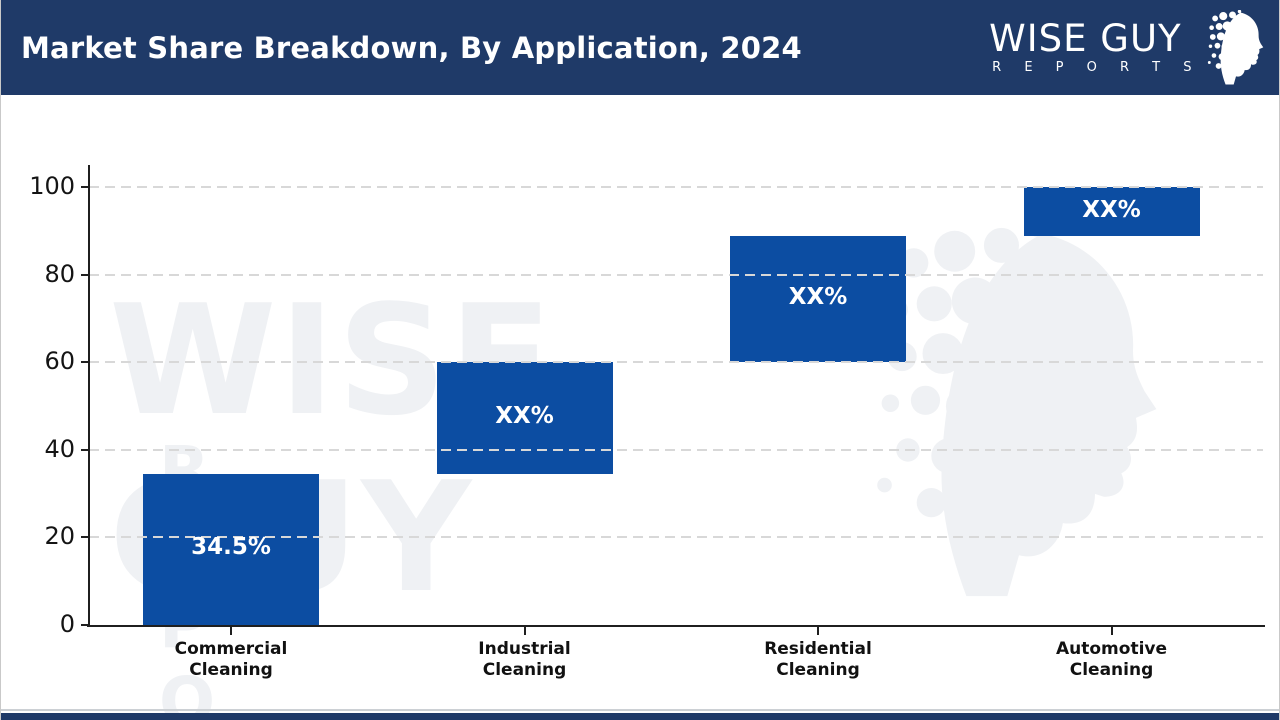 This screenshot has height=720, width=1280. What do you see at coordinates (89, 396) in the screenshot?
I see `y-axis-line` at bounding box center [89, 396].